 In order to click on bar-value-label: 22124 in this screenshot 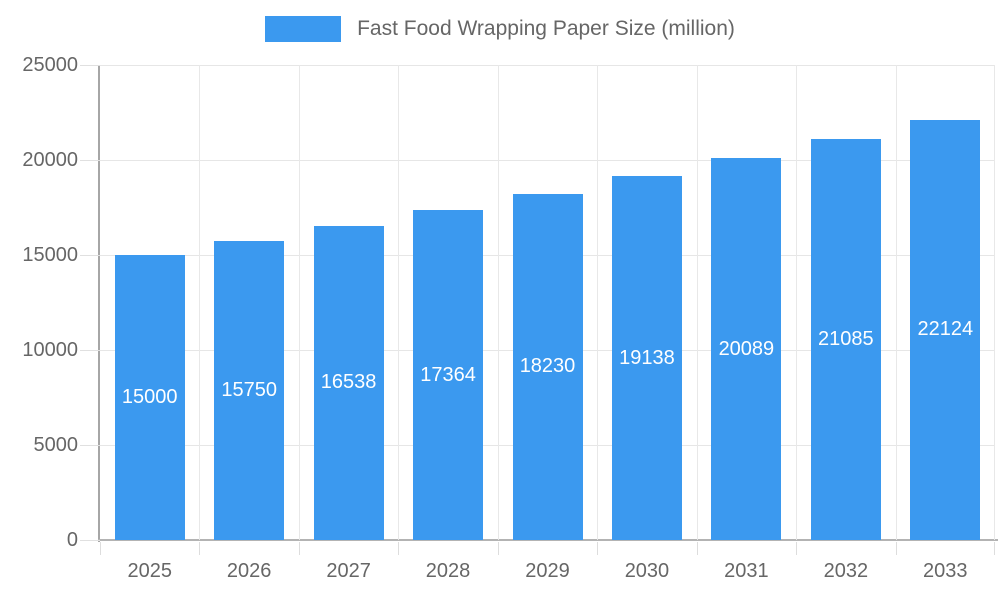, I will do `click(945, 329)`.